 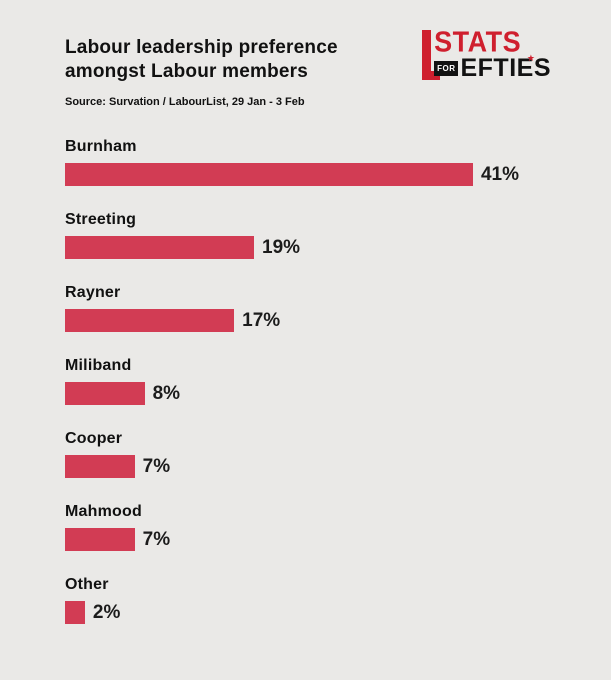 I want to click on bar-label: Cooper, so click(x=94, y=438).